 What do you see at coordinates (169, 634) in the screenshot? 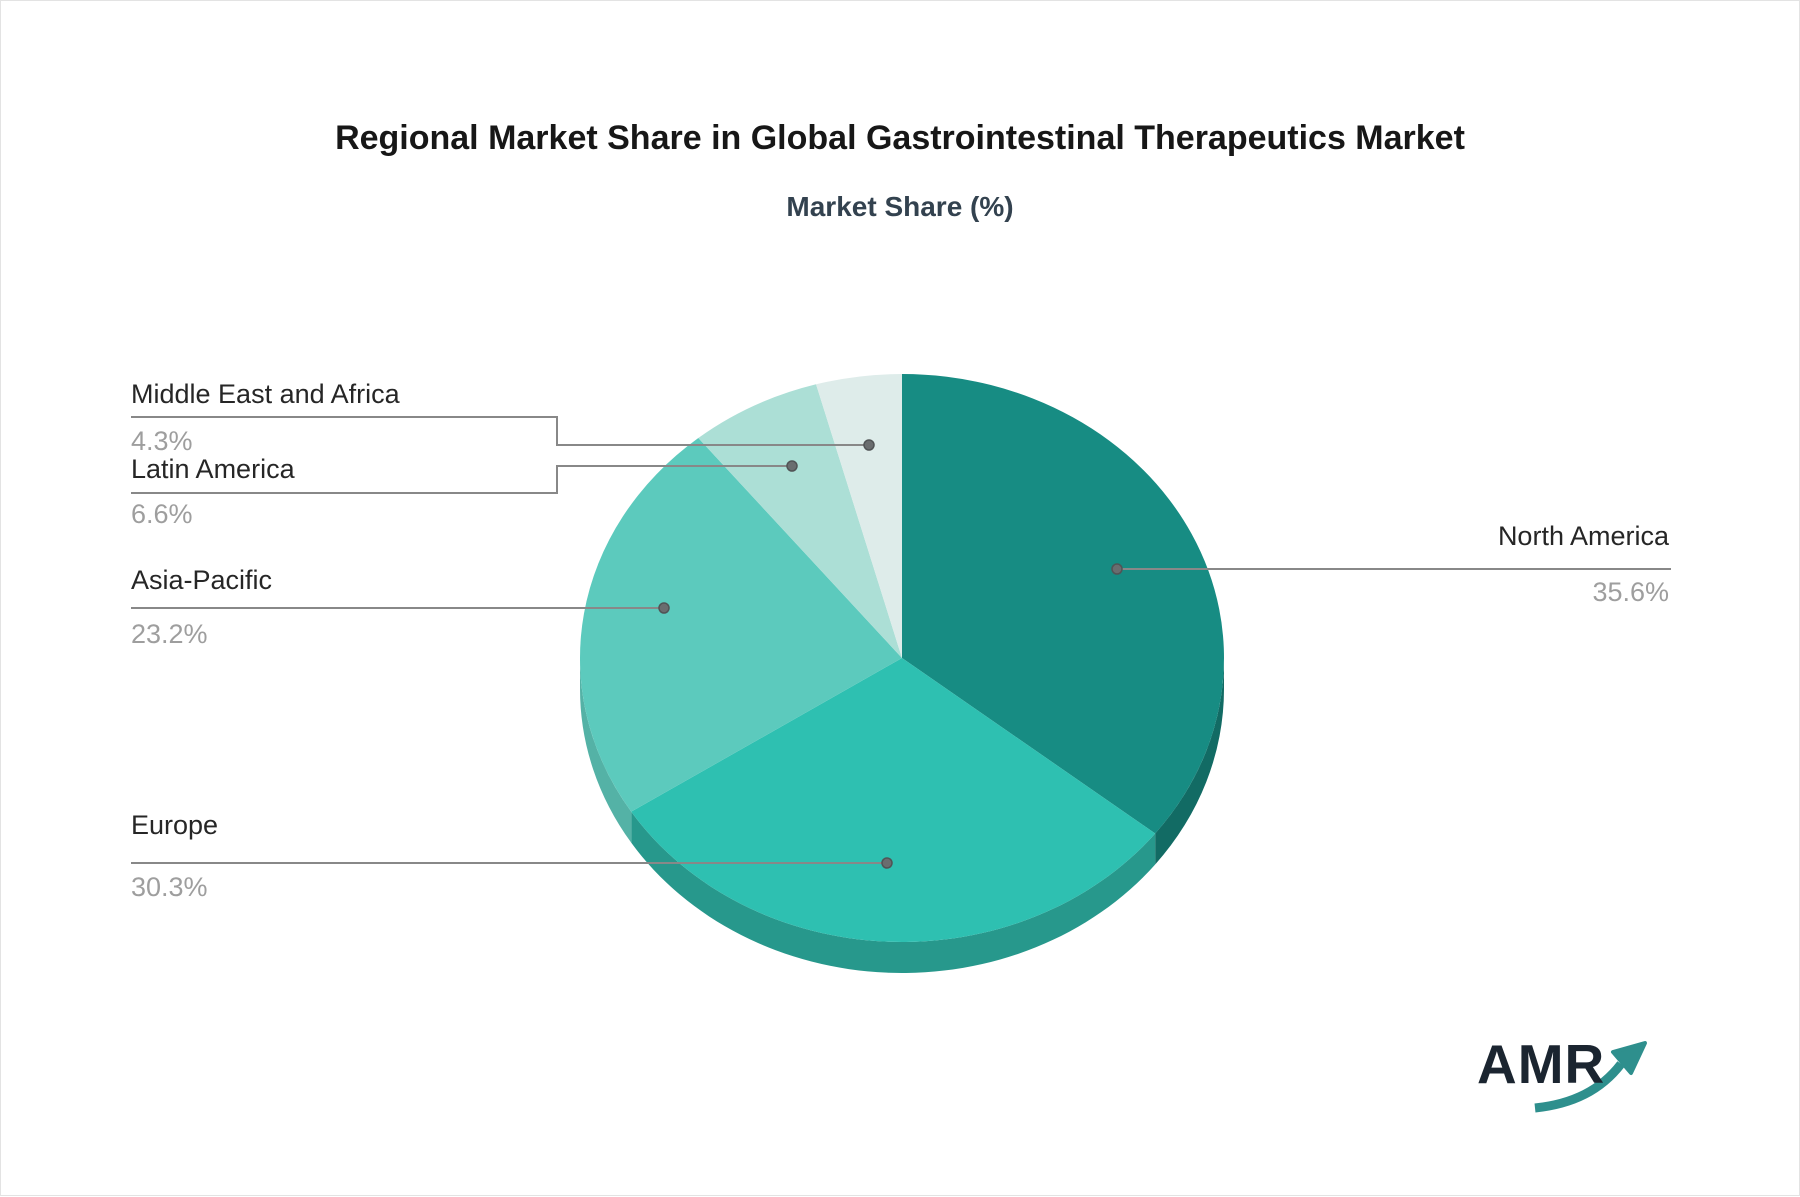
I see `callout-value-asia-pacific: 23.2%` at bounding box center [169, 634].